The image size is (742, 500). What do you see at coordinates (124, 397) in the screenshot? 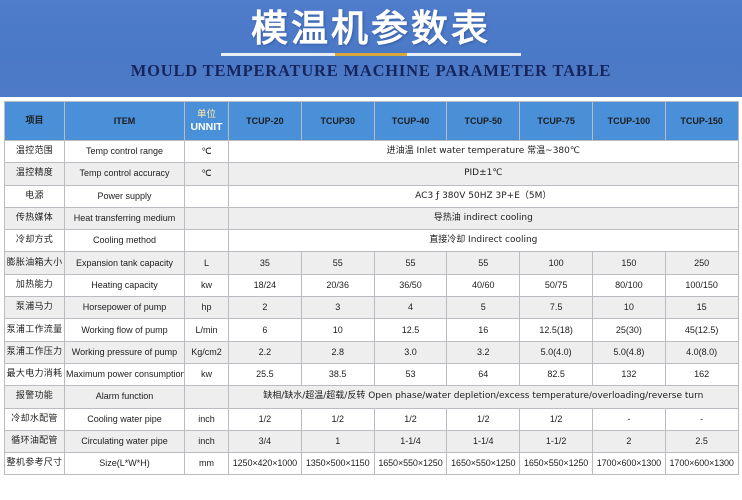
I see `row-label-en: Alarm function` at bounding box center [124, 397].